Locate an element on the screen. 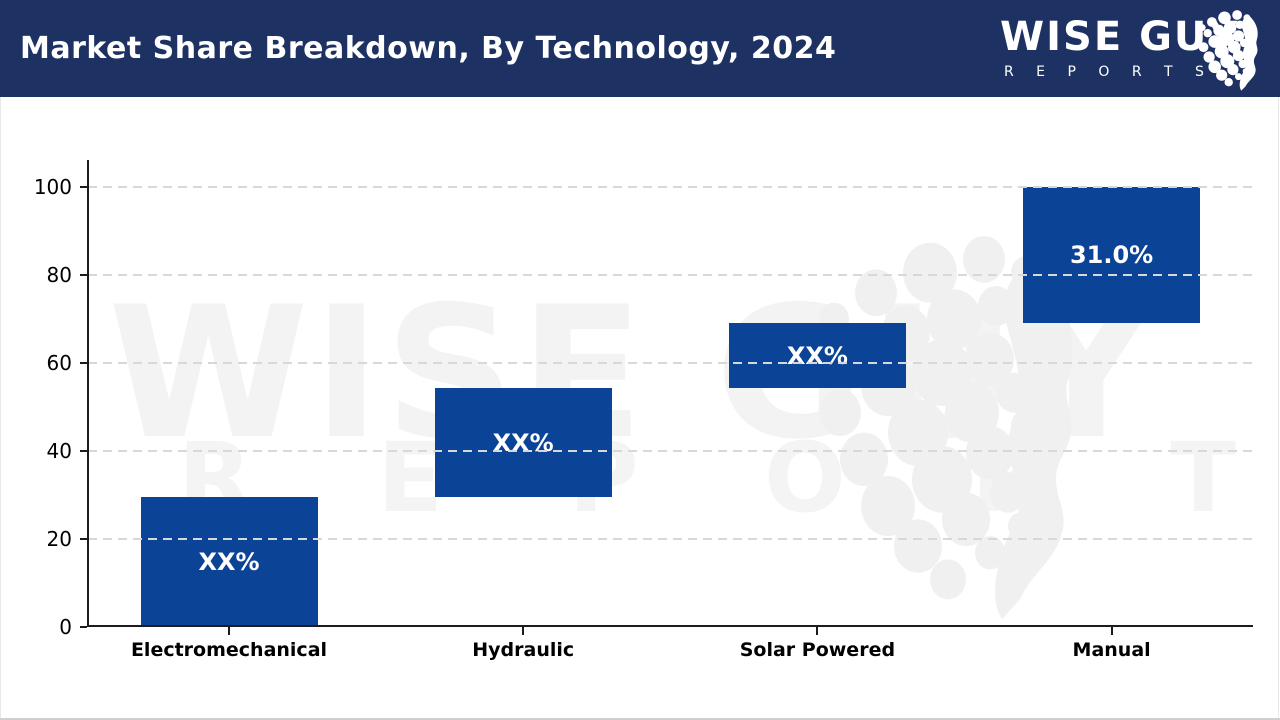  page-left-edge is located at coordinates (0, 407).